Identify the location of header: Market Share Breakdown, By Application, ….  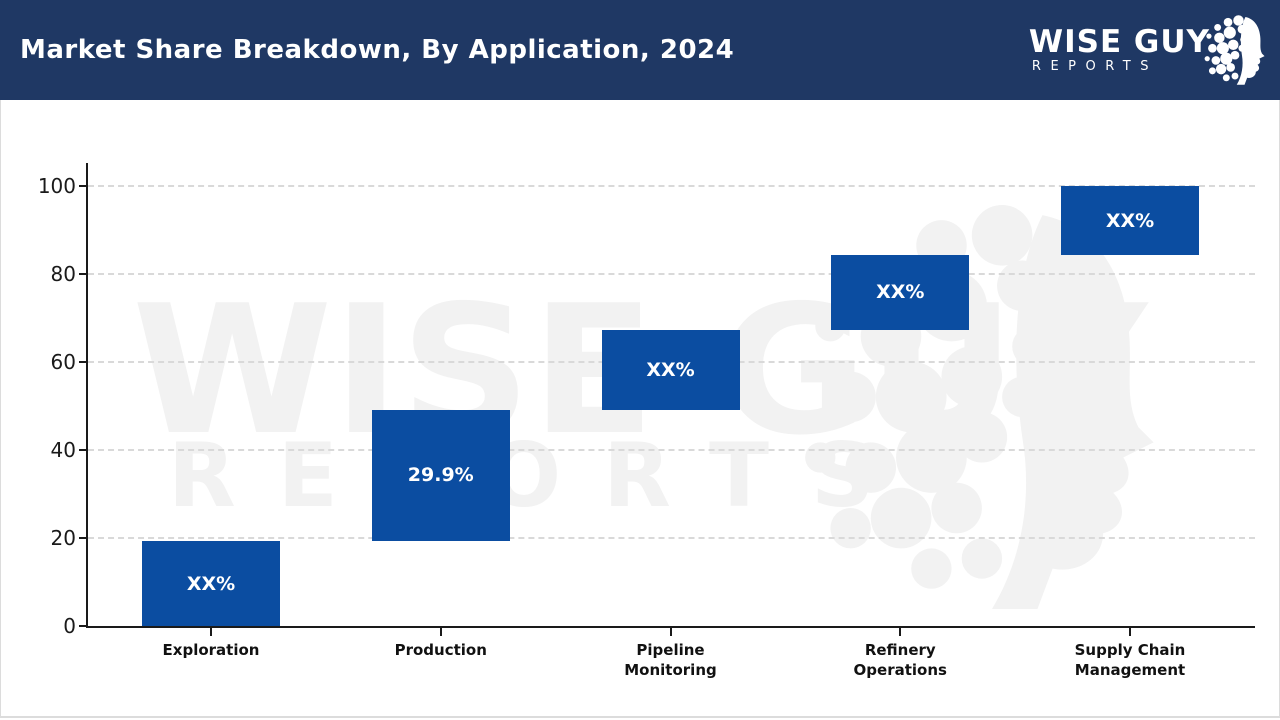
(640, 50).